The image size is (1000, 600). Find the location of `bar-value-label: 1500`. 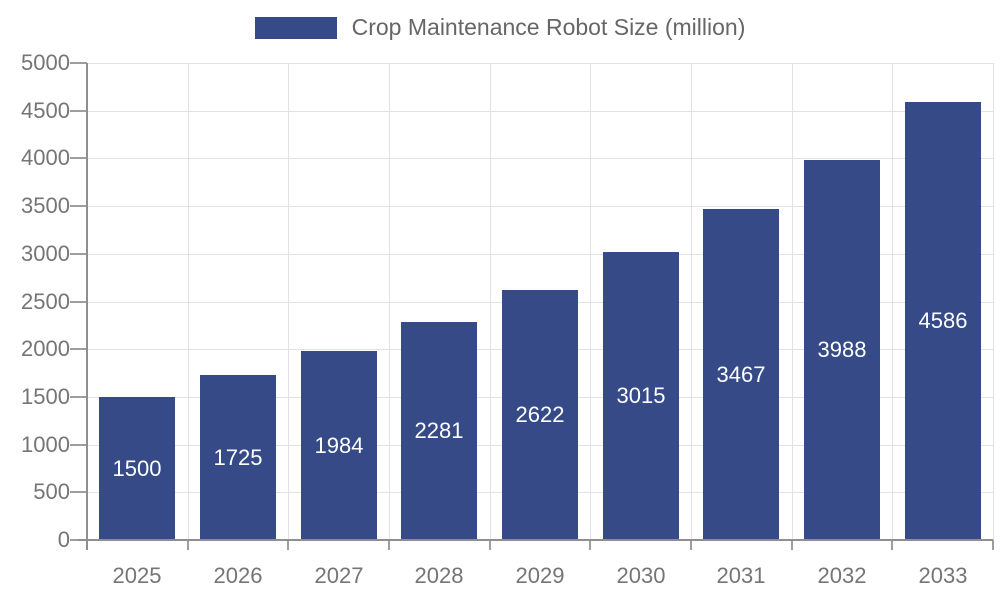

bar-value-label: 1500 is located at coordinates (137, 468).